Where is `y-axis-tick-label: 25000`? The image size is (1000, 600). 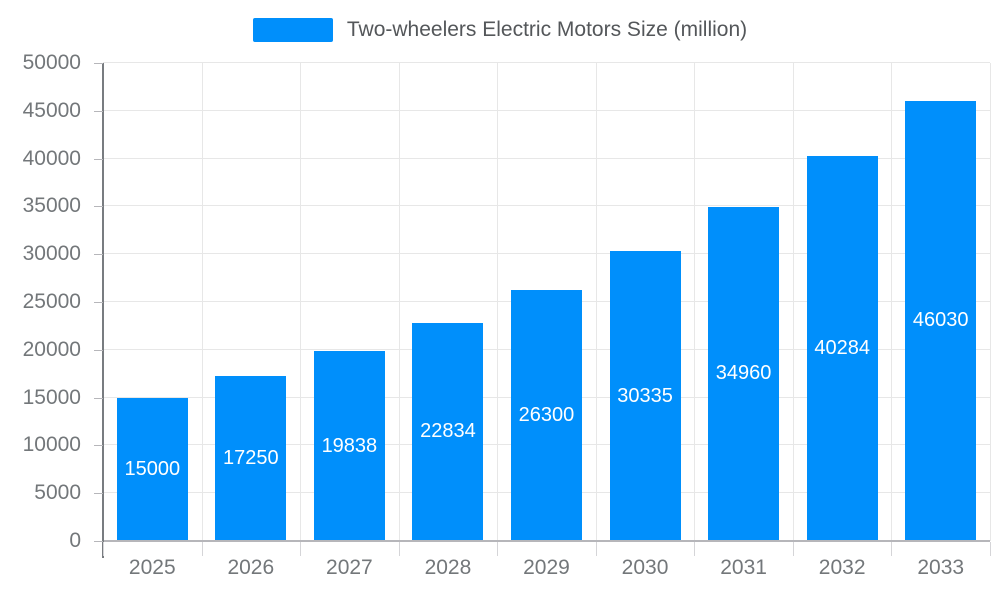
y-axis-tick-label: 25000 is located at coordinates (51, 301).